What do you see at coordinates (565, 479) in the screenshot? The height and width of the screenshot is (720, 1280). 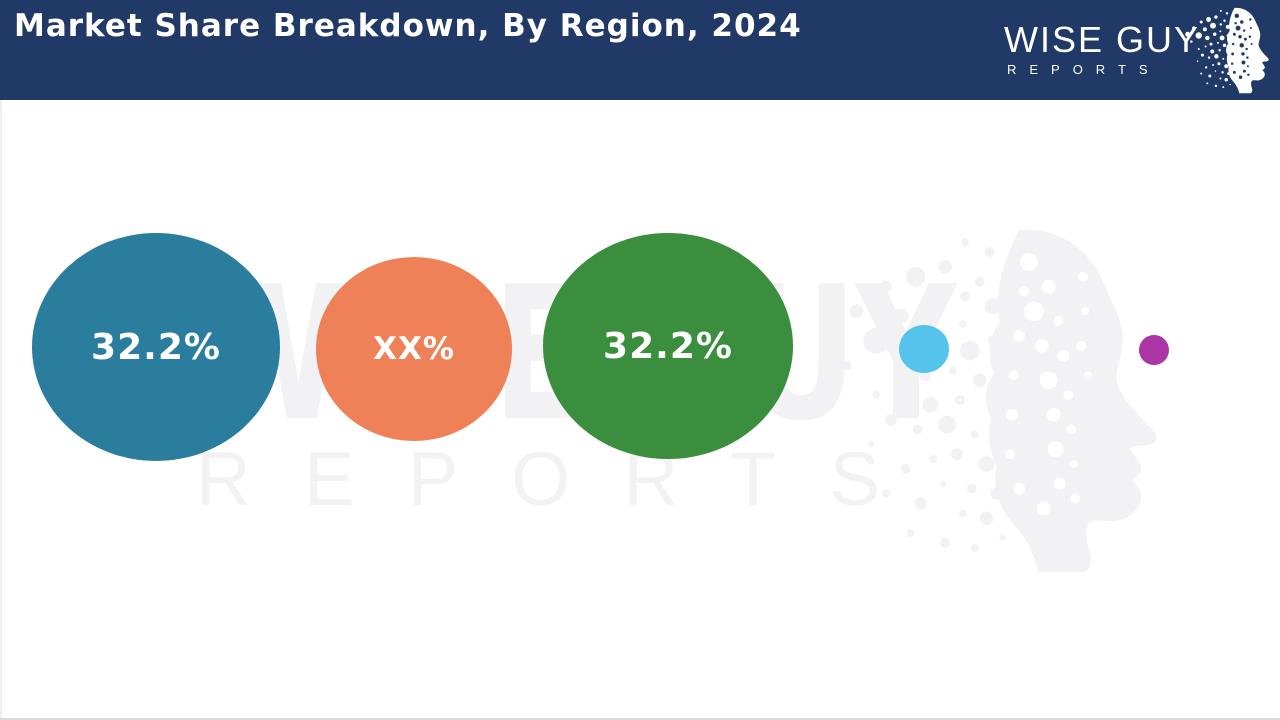 I see `watermark-subtitle: REPORTS` at bounding box center [565, 479].